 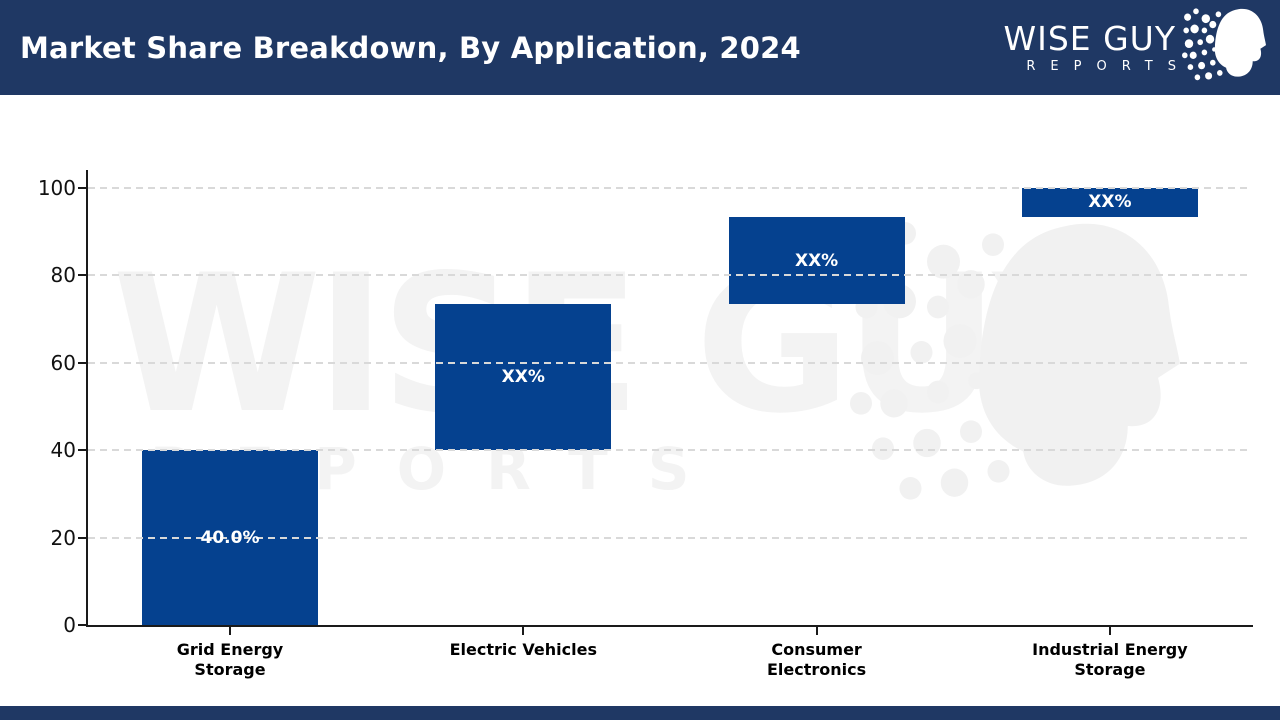 I want to click on logo-face-icon, so click(x=1224, y=43).